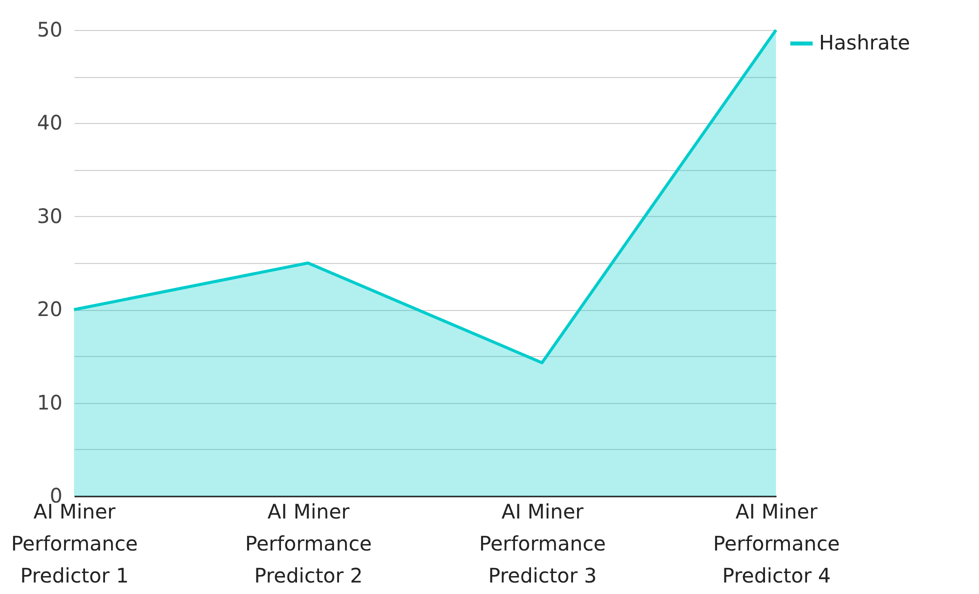 This screenshot has width=979, height=594. I want to click on y-tick-label: 30, so click(49, 216).